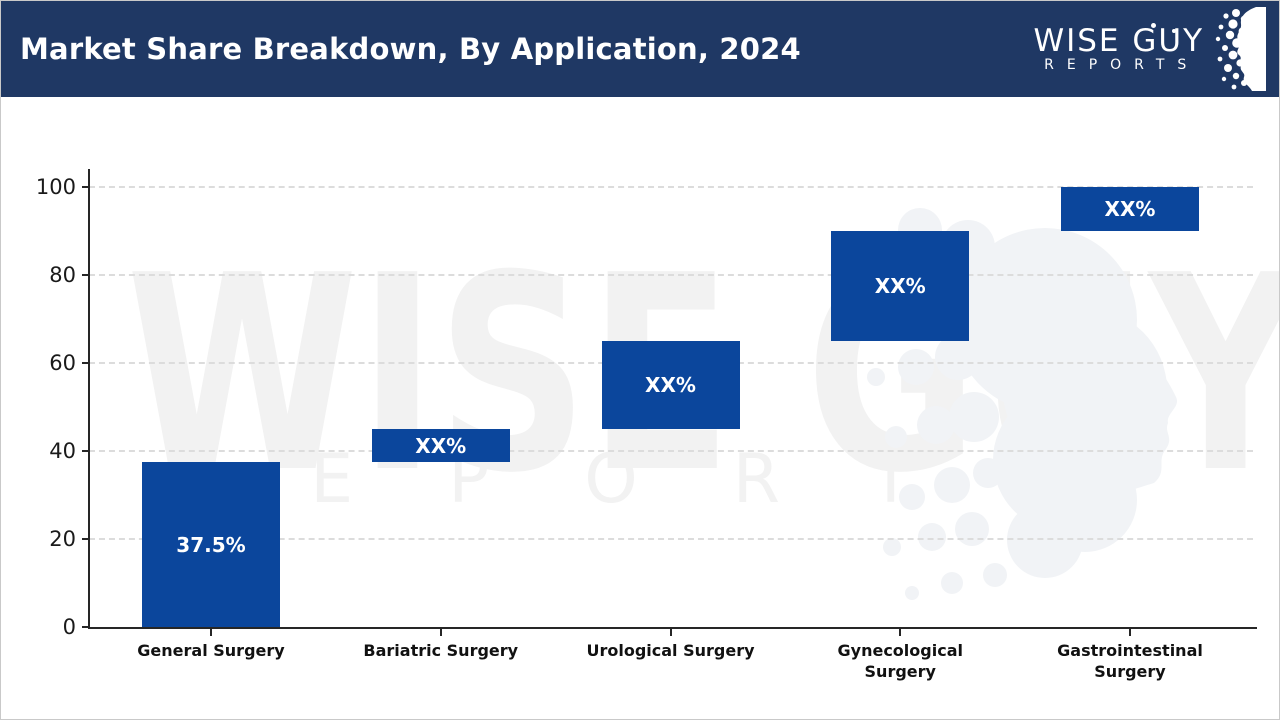  Describe the element at coordinates (89, 399) in the screenshot. I see `y-axis-line` at that location.